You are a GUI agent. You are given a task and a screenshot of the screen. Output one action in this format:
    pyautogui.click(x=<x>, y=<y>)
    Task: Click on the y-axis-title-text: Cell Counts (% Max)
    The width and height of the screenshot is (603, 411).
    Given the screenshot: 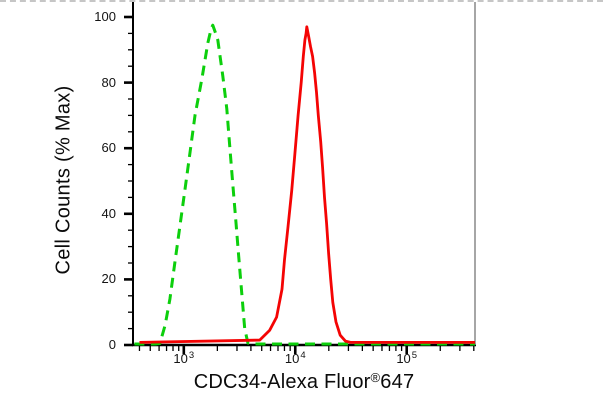 What is the action you would take?
    pyautogui.click(x=63, y=180)
    